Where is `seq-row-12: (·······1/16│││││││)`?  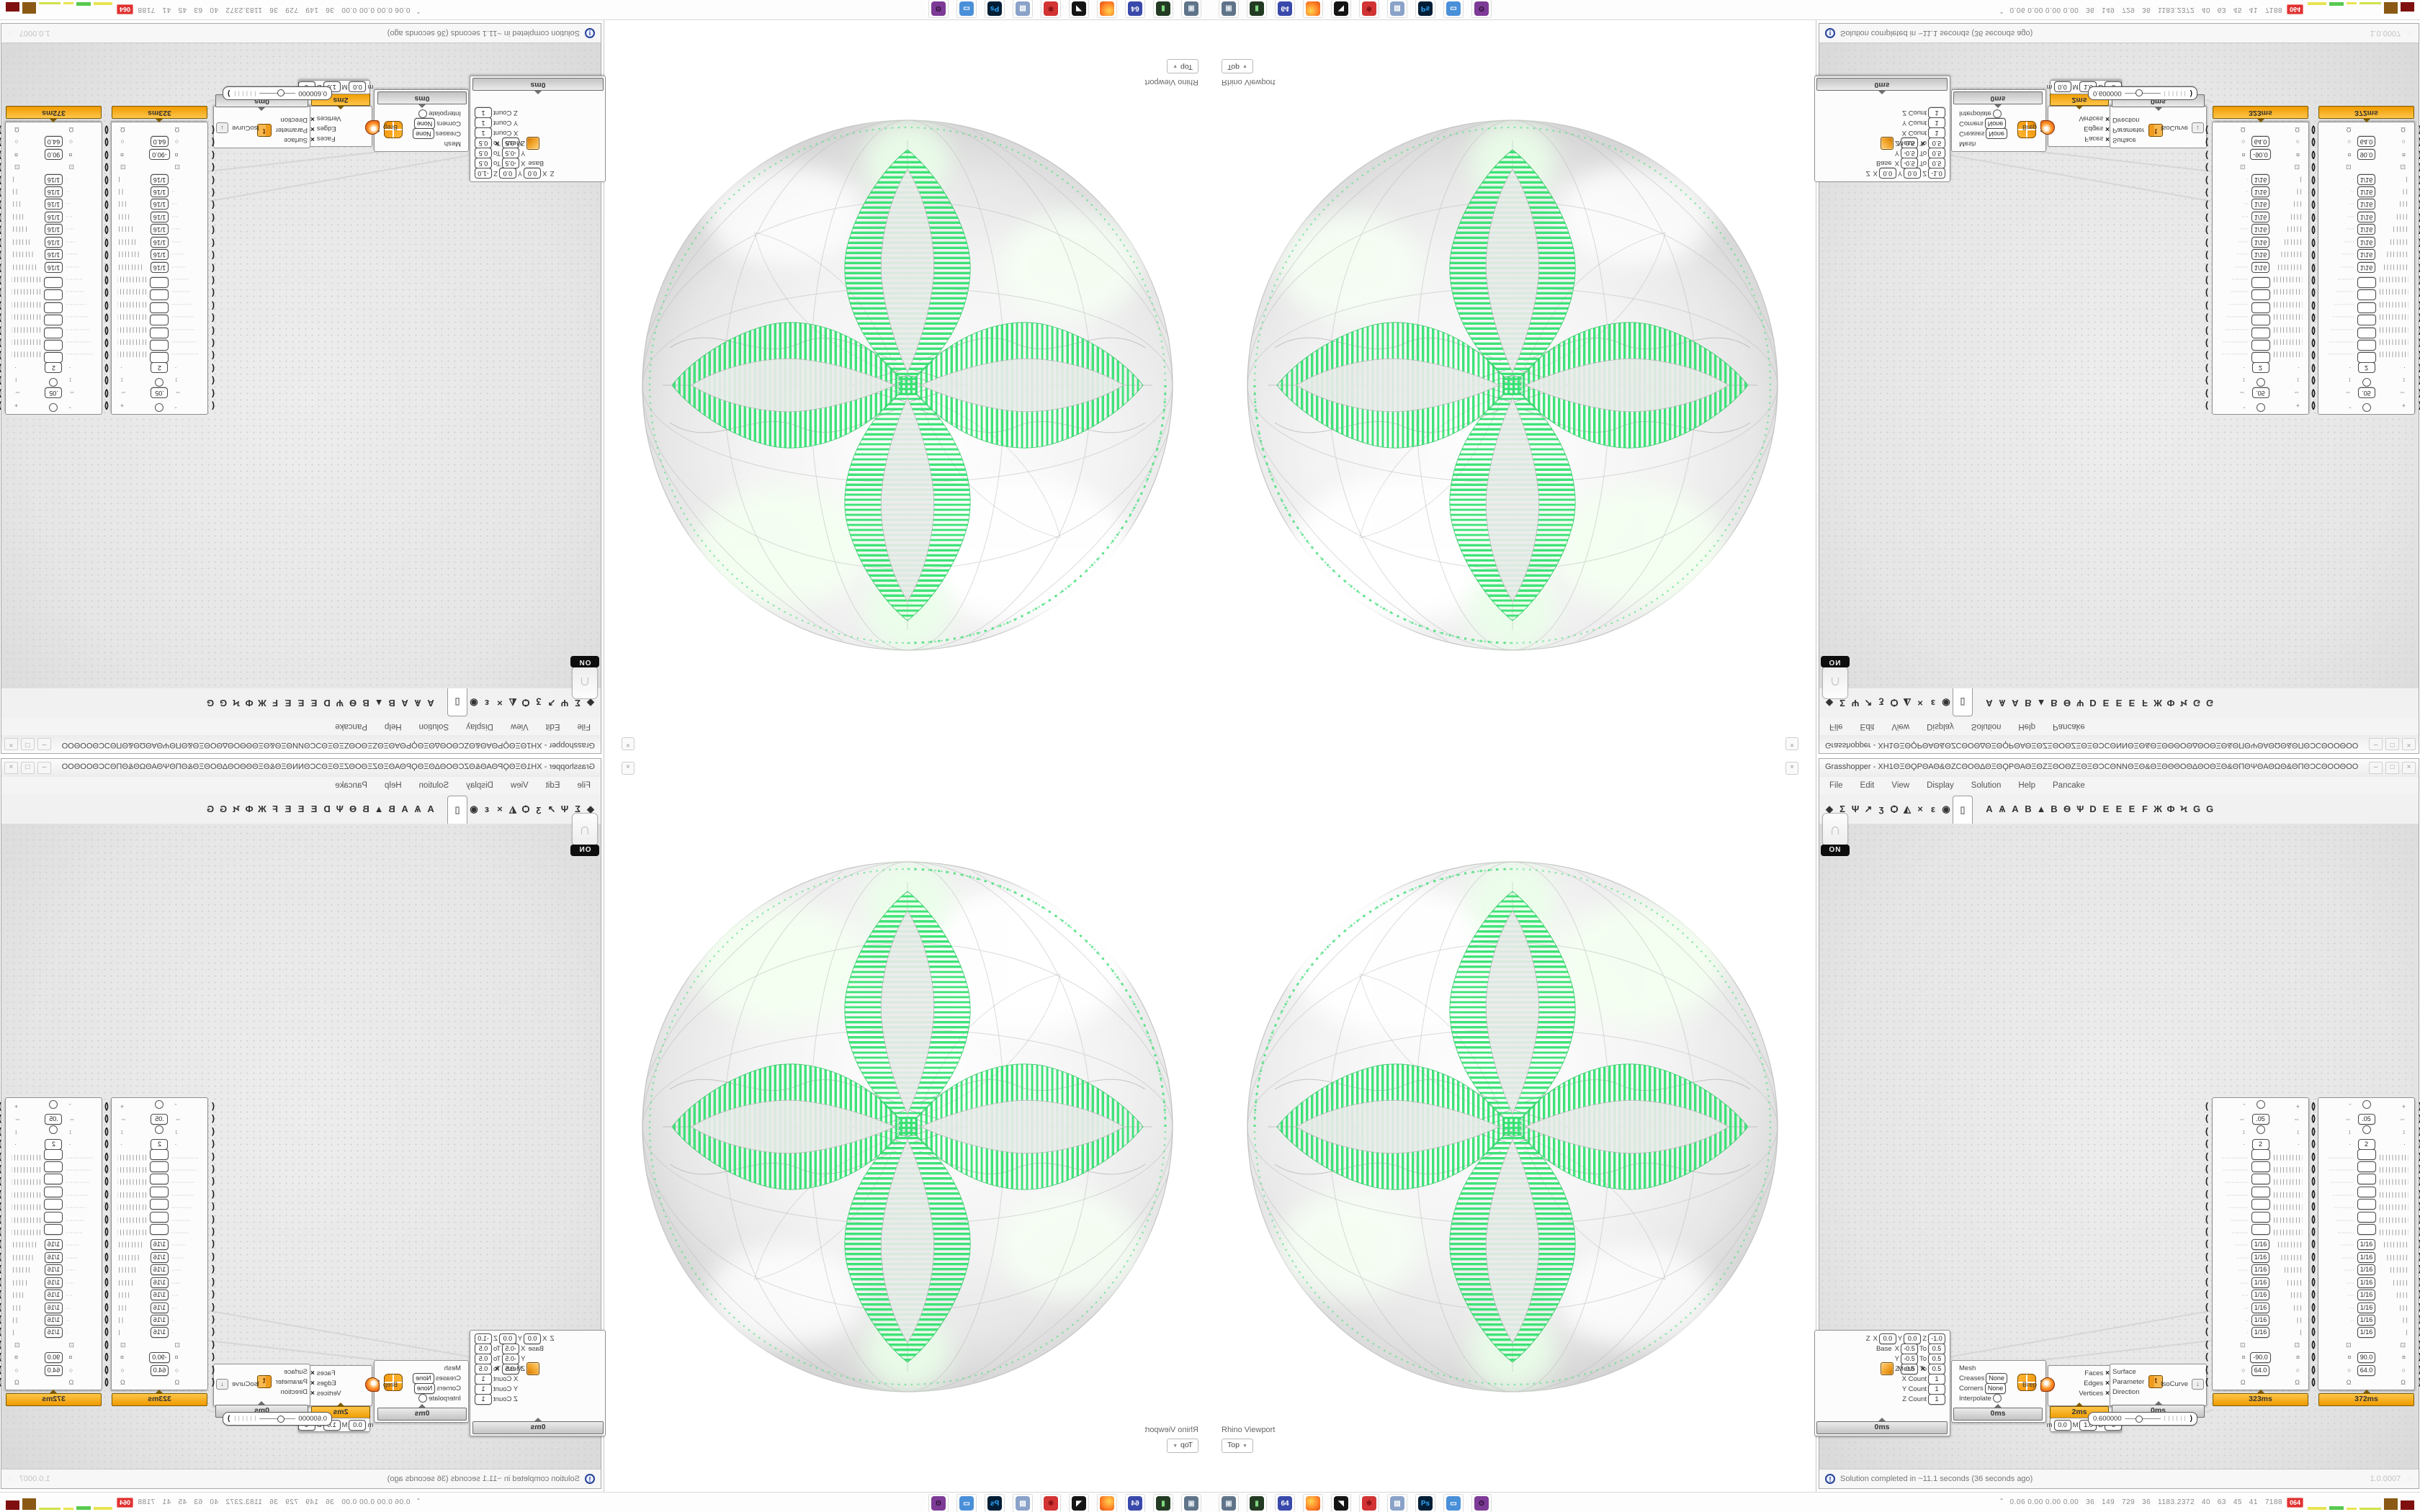
seq-row-12: (·······1/16│││││││) is located at coordinates (2260, 255).